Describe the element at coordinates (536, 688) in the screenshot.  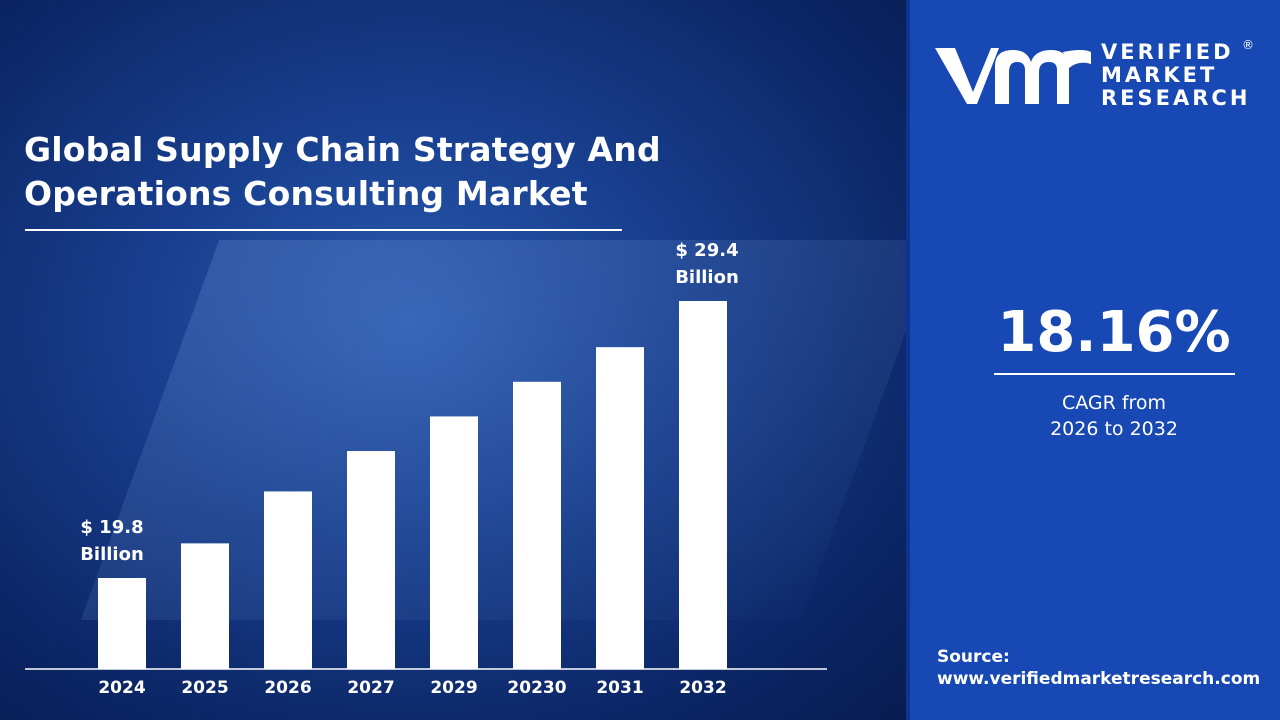
I see `x-tick-label: 20230` at that location.